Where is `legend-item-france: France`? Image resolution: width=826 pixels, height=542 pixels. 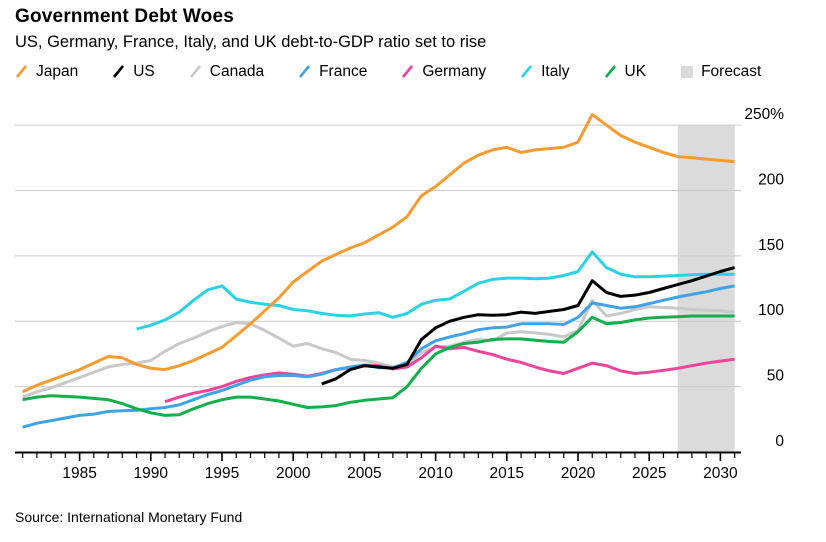
legend-item-france: France is located at coordinates (332, 72).